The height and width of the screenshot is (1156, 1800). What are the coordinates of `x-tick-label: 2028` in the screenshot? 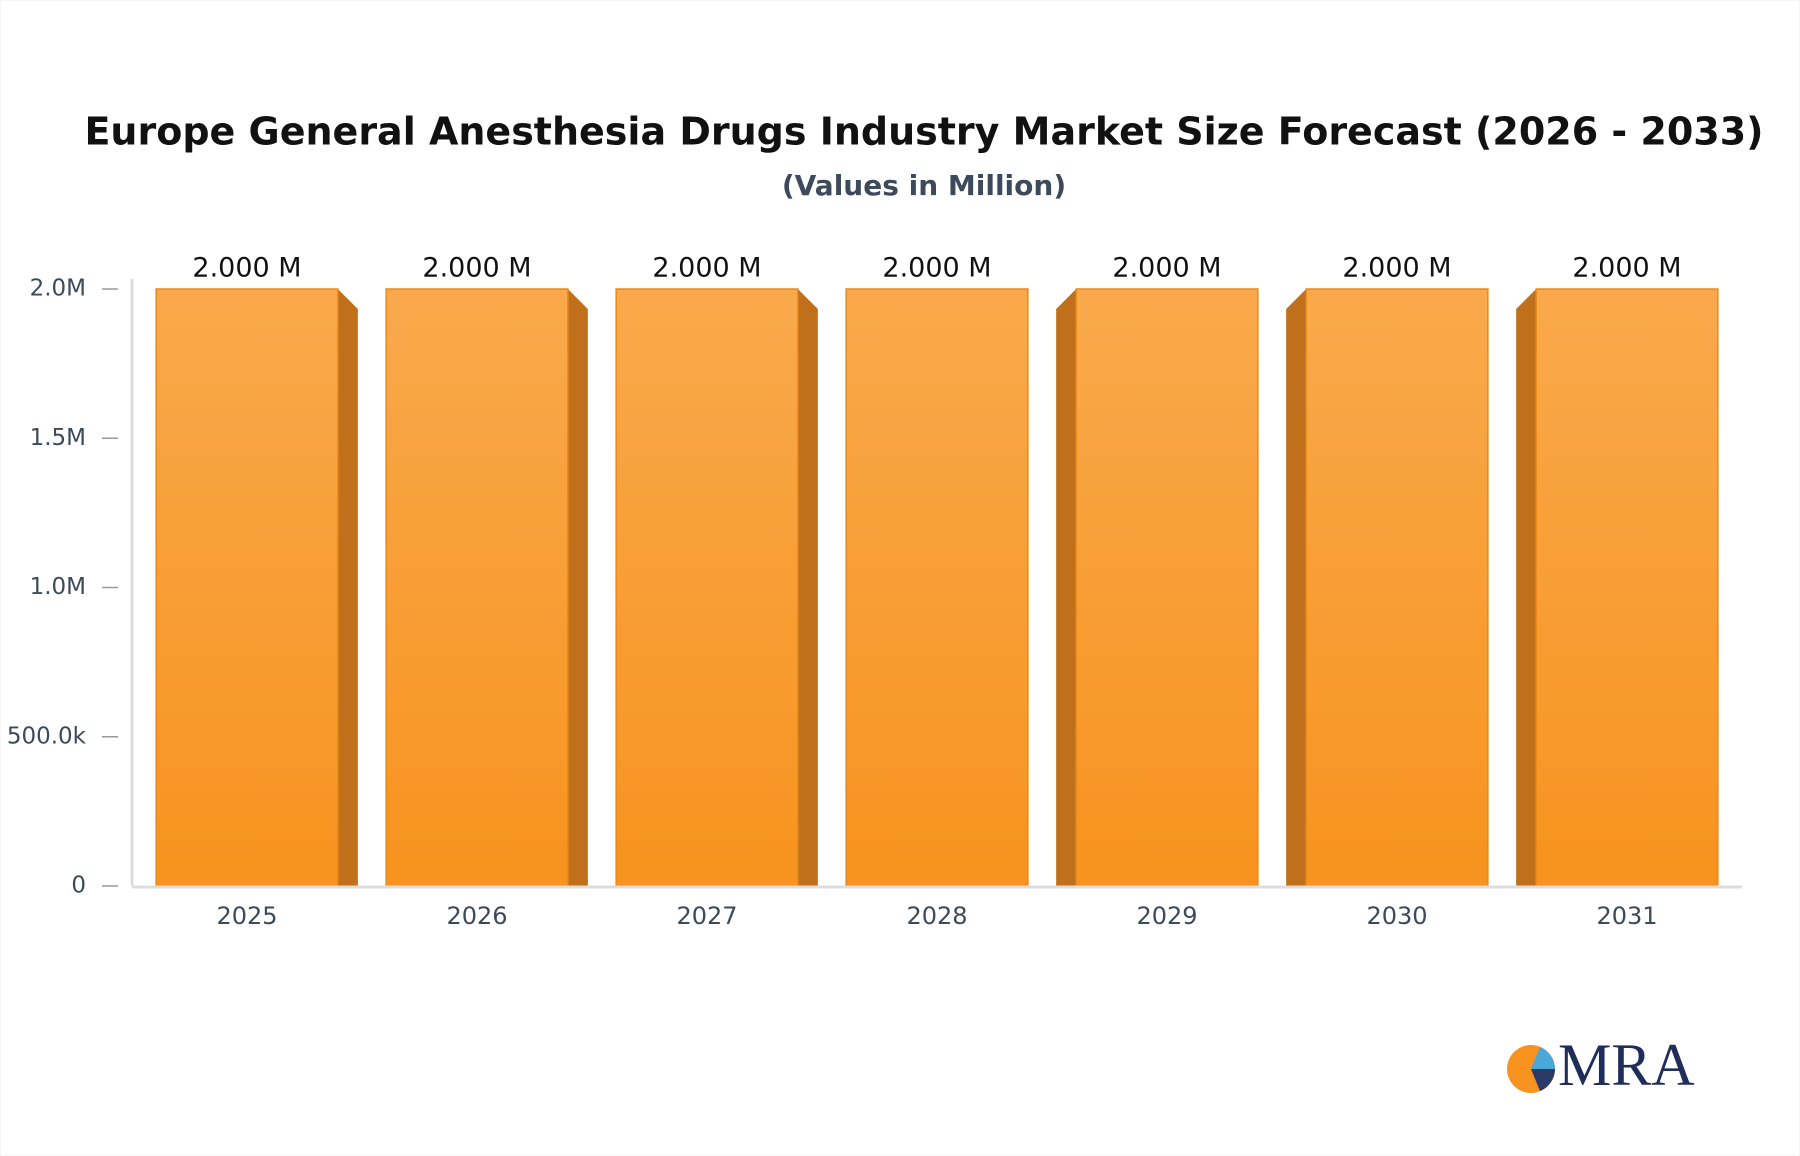 It's located at (936, 916).